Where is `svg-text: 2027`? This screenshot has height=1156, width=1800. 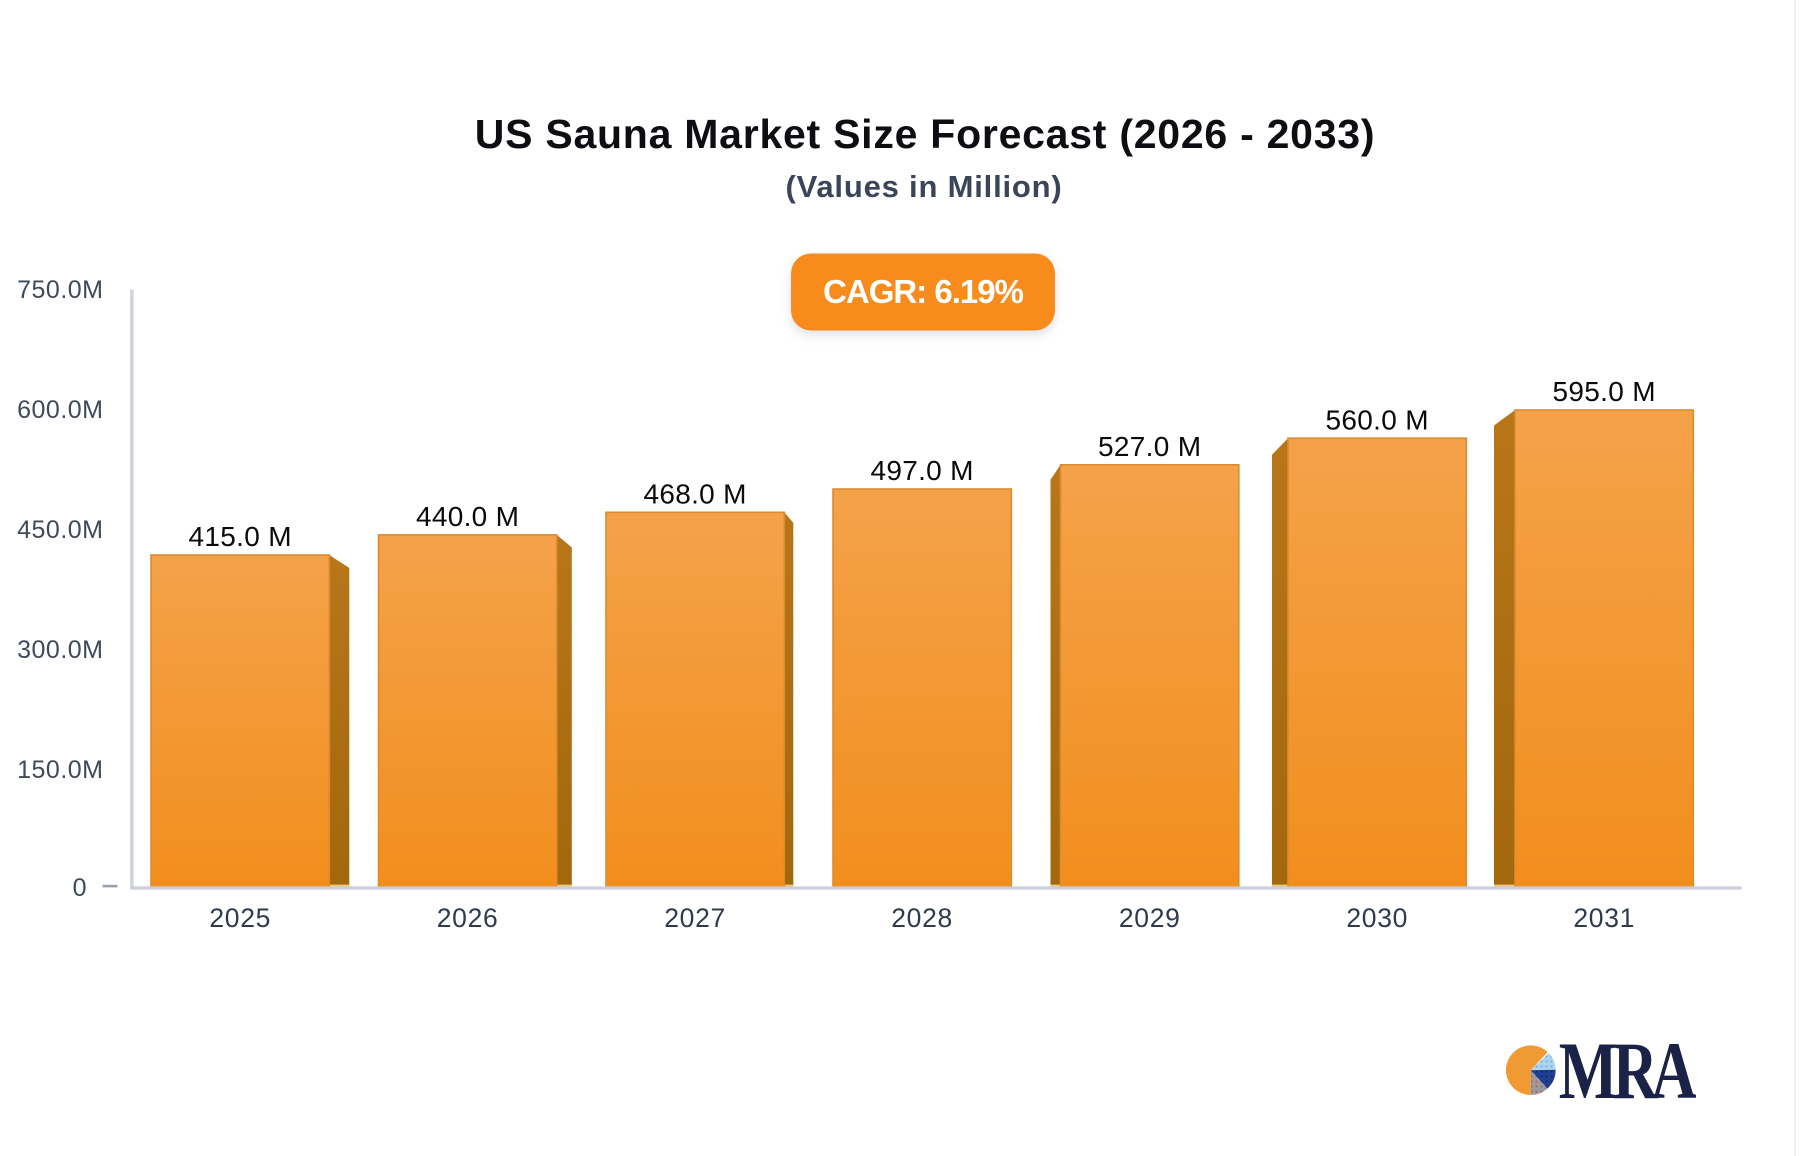
svg-text: 2027 is located at coordinates (695, 918).